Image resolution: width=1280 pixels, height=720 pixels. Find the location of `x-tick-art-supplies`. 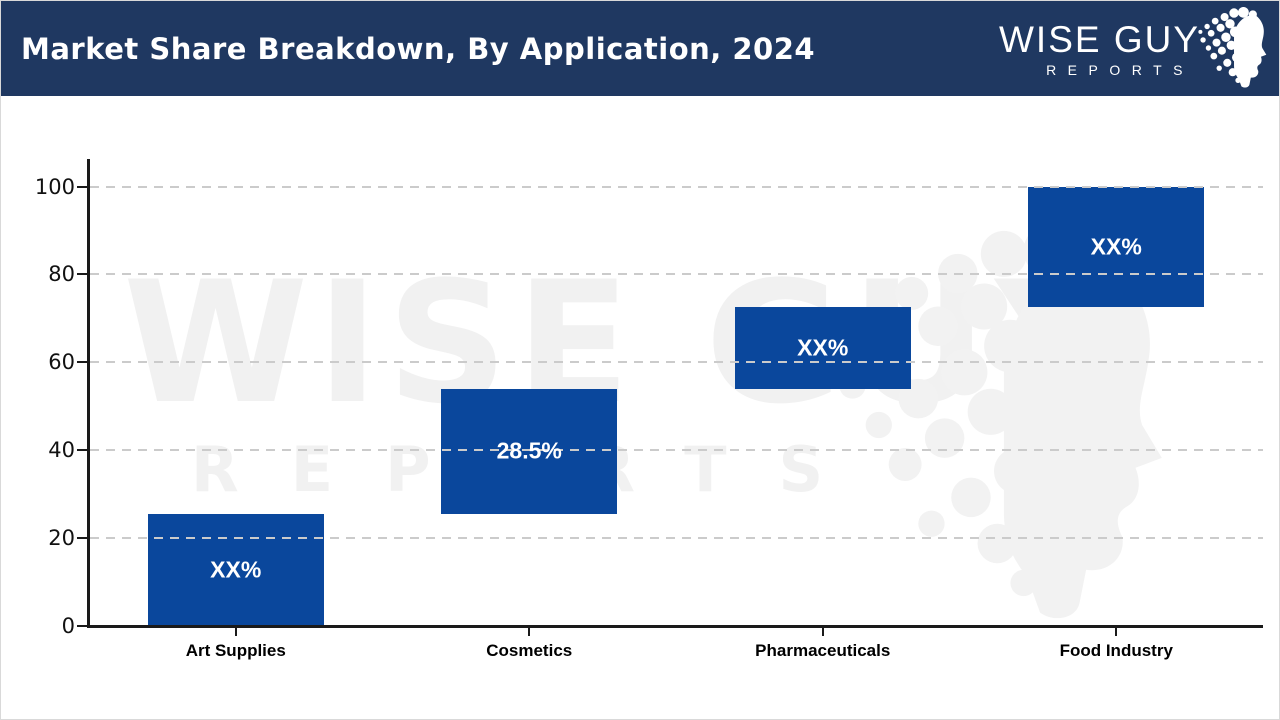

x-tick-art-supplies is located at coordinates (235, 632).